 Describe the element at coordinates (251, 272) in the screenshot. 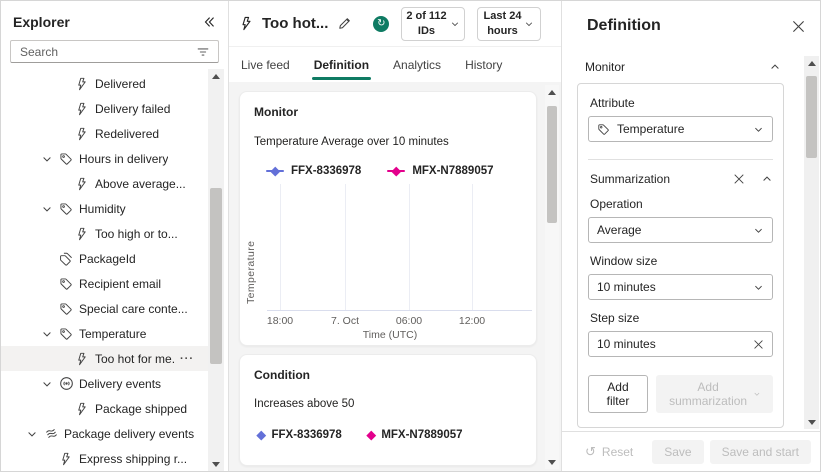

I see `y-axis-label: Temperature` at that location.